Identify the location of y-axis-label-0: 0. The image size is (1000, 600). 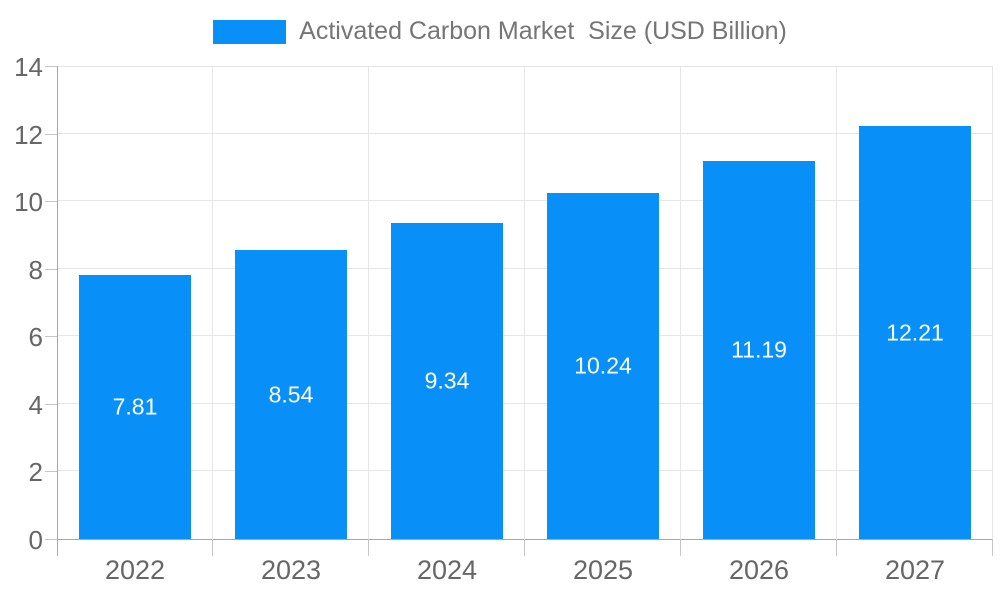
(35, 540).